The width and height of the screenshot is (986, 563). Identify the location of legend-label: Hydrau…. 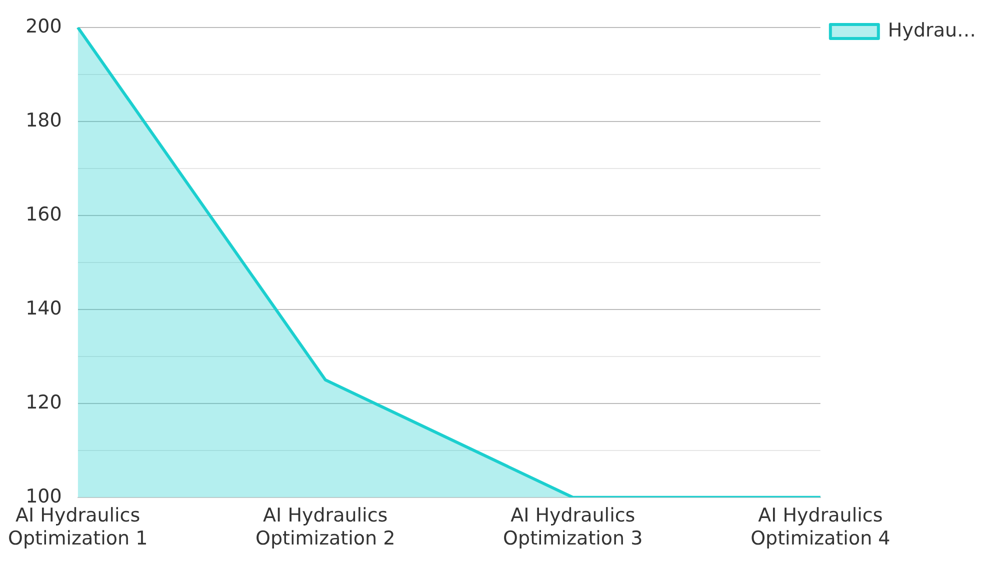
(932, 30).